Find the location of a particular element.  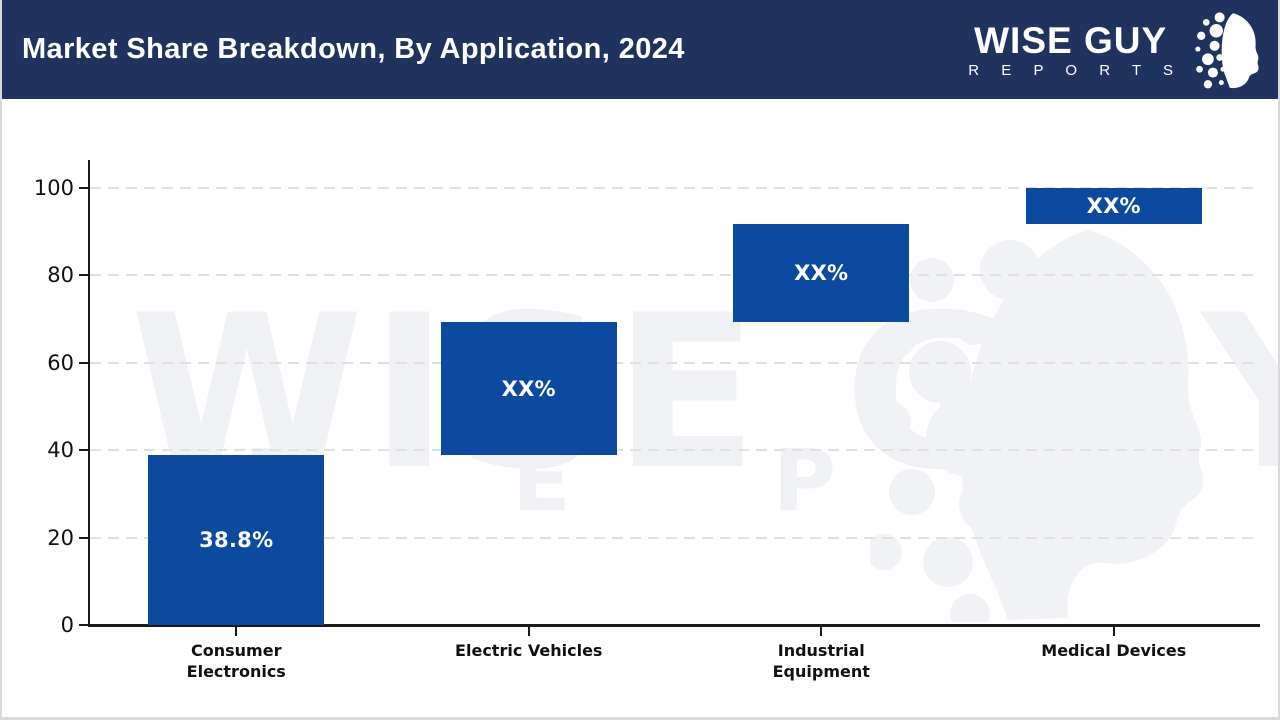

bar-consumer-electronics: 38.8% is located at coordinates (236, 540).